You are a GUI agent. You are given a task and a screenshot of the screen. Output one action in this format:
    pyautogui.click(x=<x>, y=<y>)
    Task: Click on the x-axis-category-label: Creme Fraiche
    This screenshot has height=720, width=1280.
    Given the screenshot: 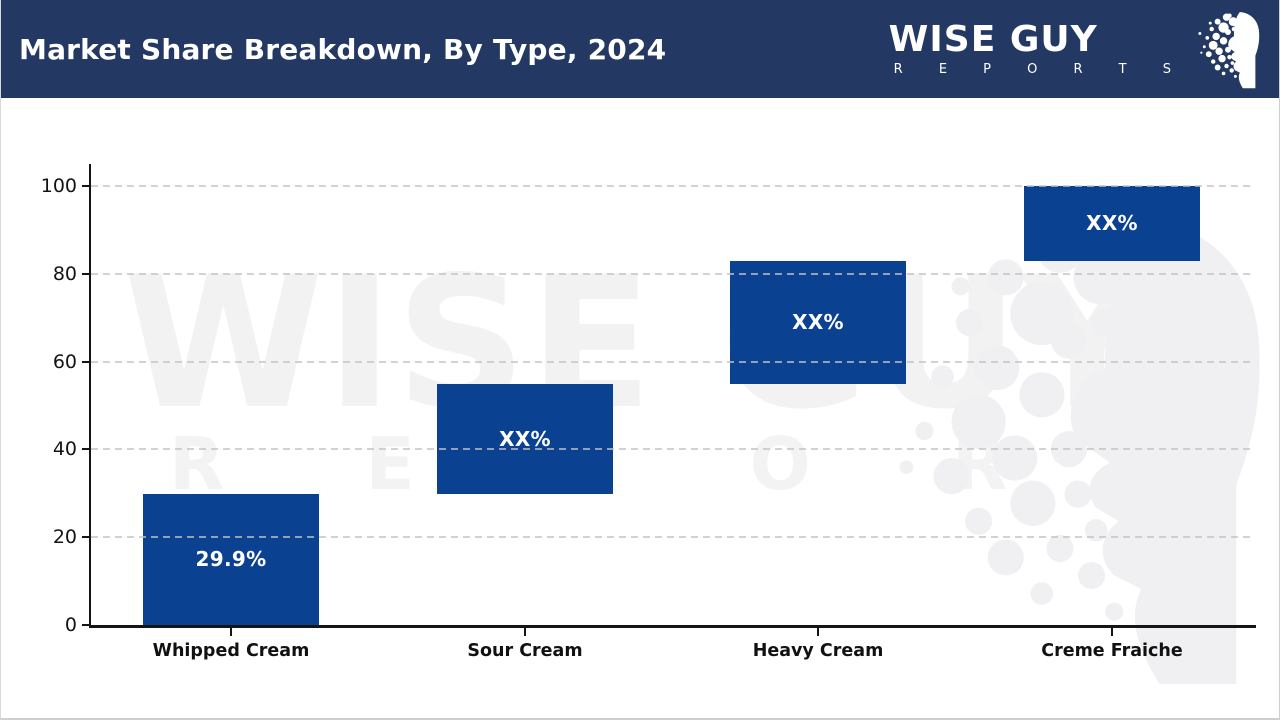 What is the action you would take?
    pyautogui.click(x=1112, y=651)
    